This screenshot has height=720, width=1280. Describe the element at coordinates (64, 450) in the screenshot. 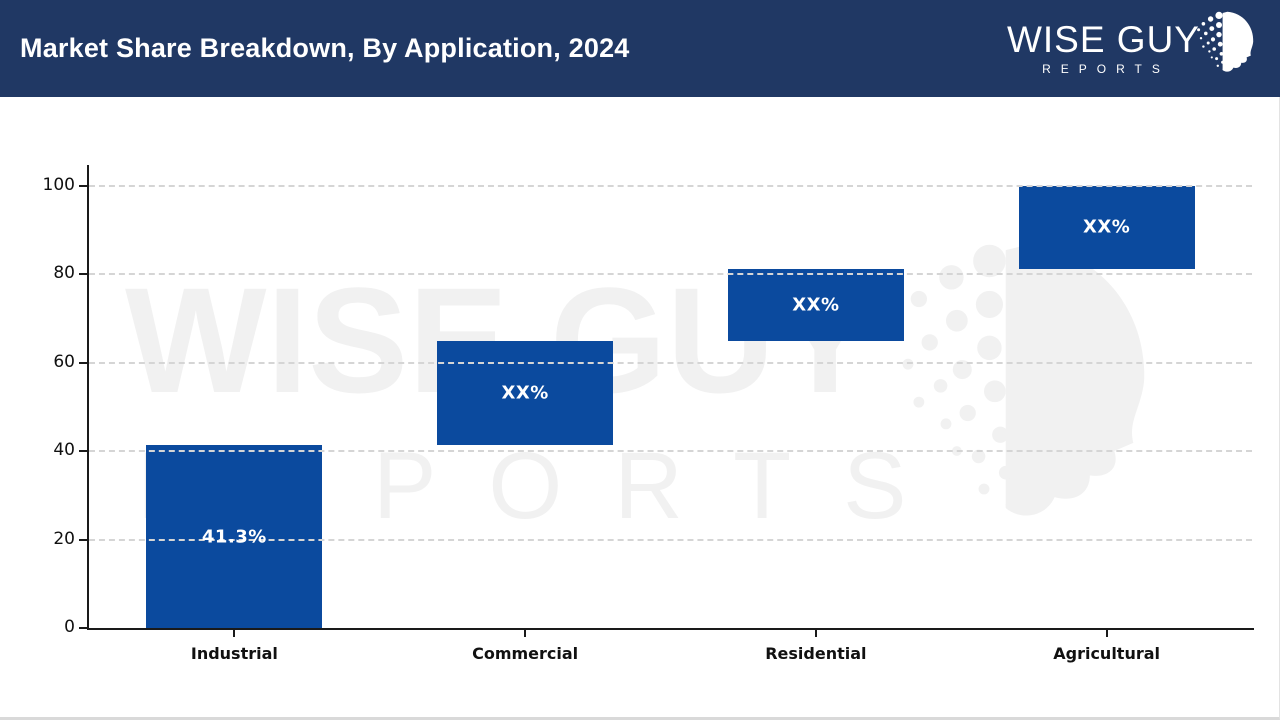

I see `y-tick-label-40: 40` at that location.